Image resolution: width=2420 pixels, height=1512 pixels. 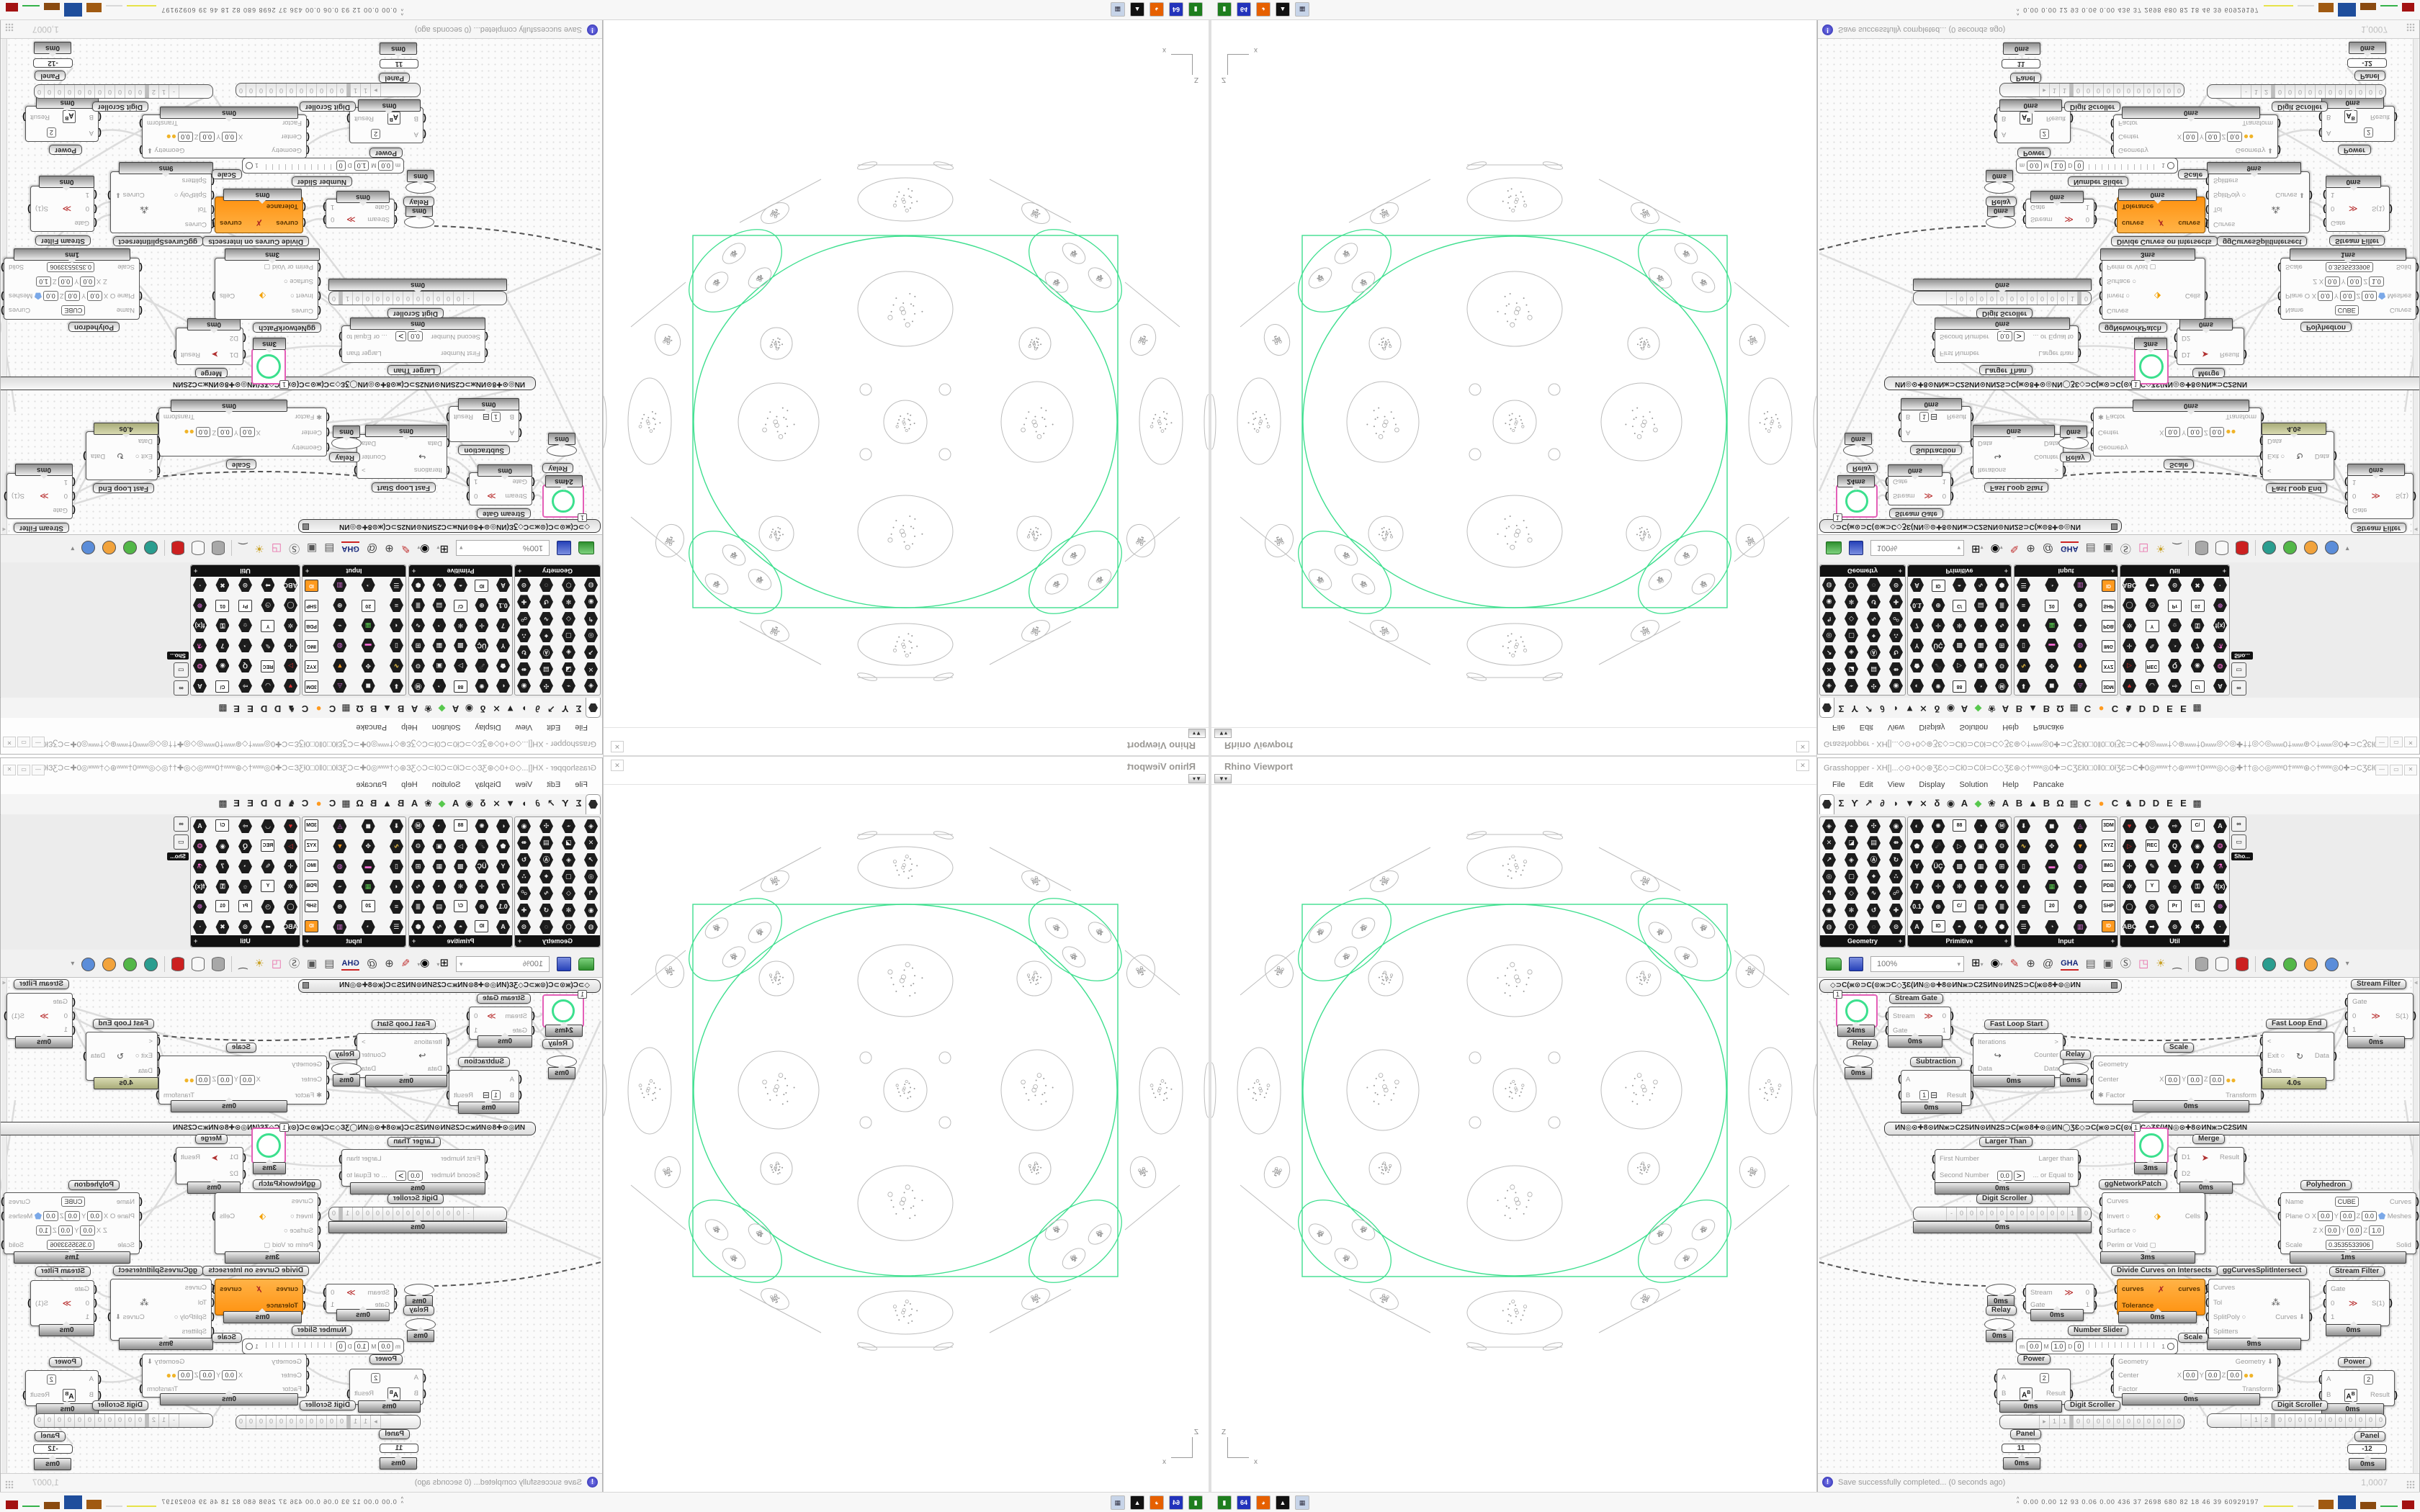 I want to click on component-icon: A, so click(x=200, y=826).